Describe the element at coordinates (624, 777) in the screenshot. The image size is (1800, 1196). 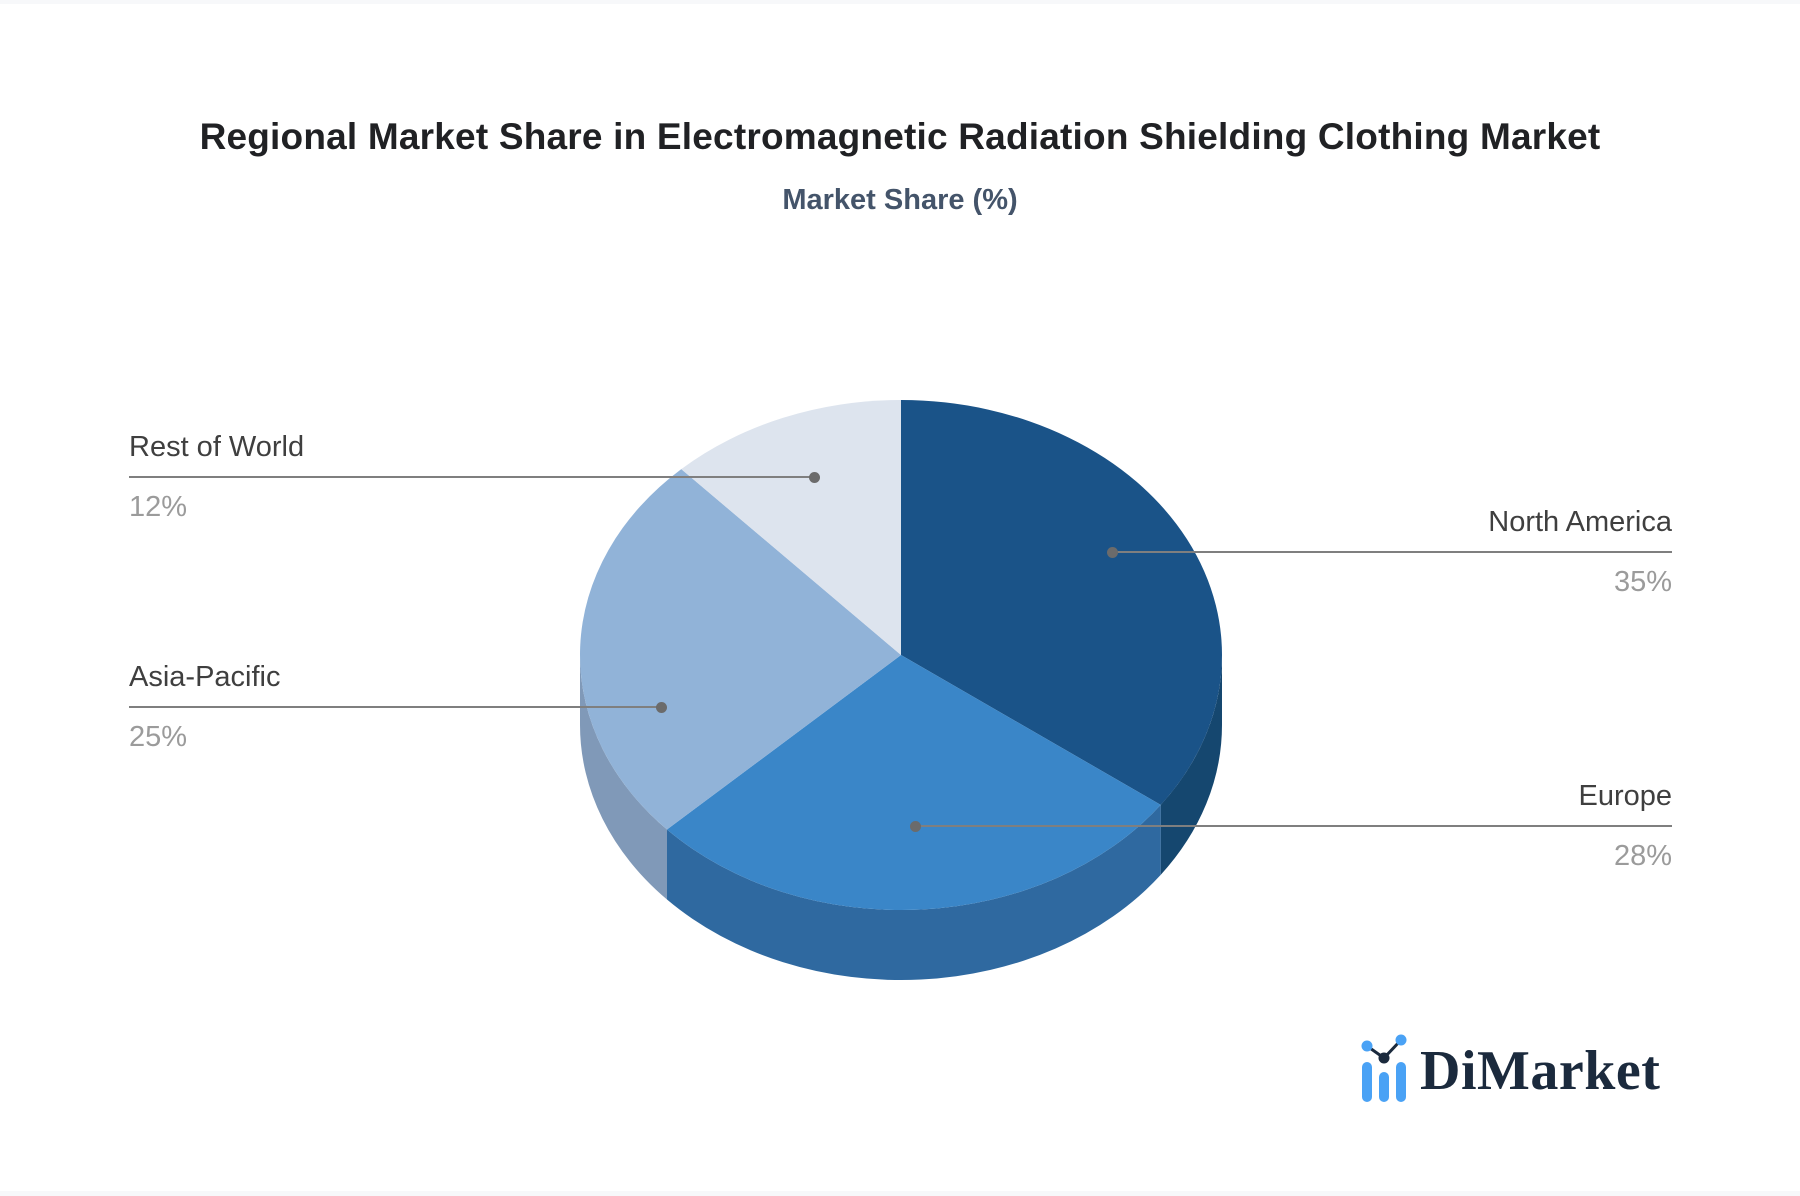
I see `pie-side-asia-pacific` at that location.